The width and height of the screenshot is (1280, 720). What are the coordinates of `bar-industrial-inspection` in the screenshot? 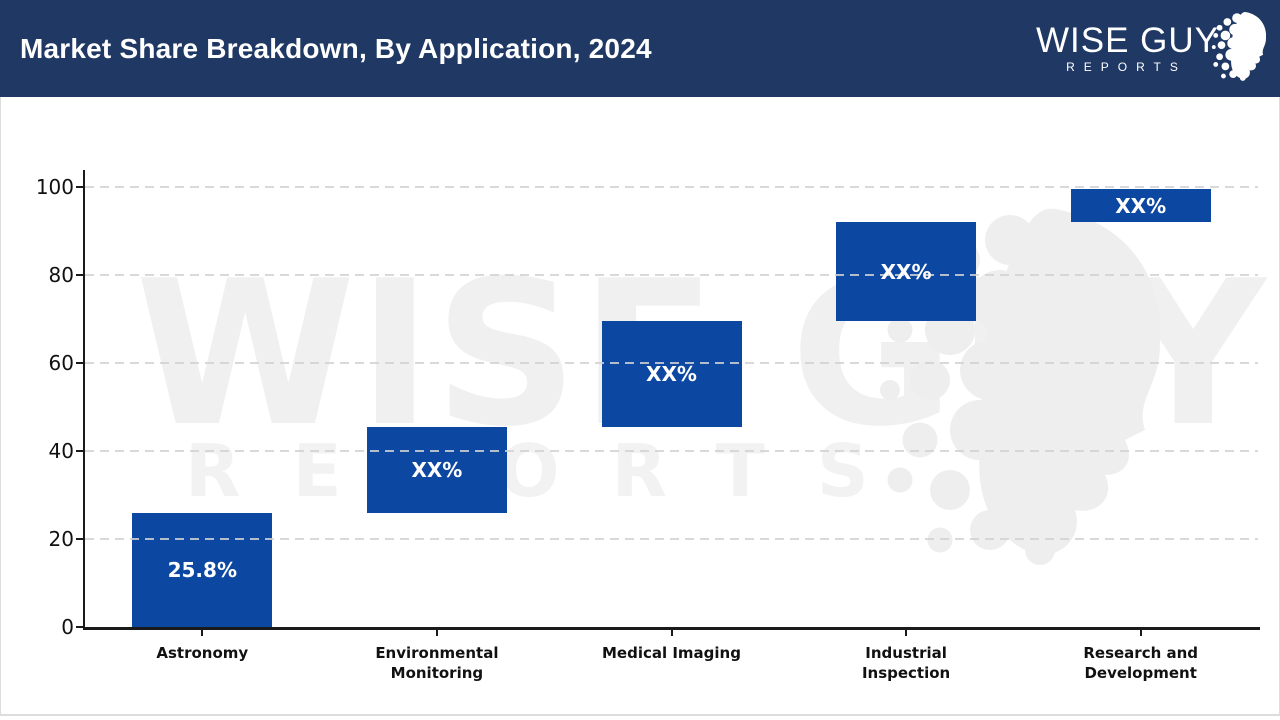 It's located at (906, 272).